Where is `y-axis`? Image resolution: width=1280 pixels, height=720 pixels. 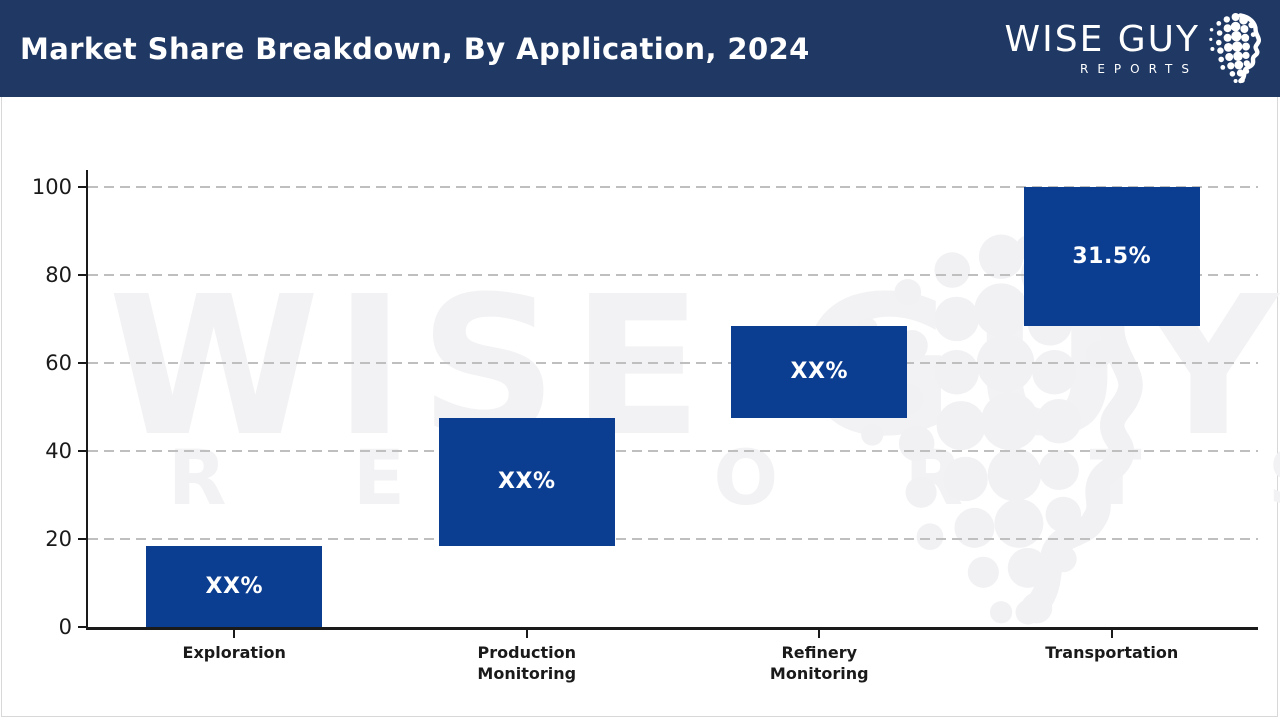 y-axis is located at coordinates (87, 399).